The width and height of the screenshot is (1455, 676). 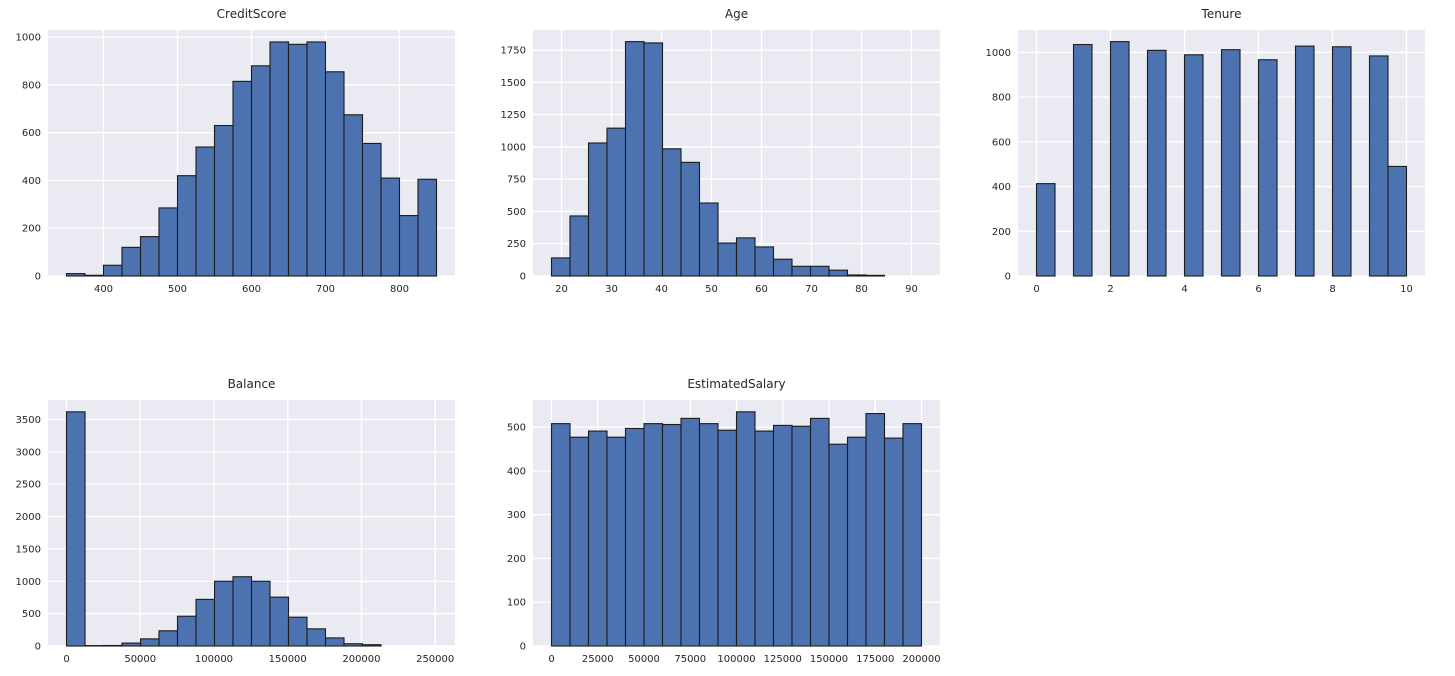 What do you see at coordinates (516, 180) in the screenshot?
I see `svg-text: 750` at bounding box center [516, 180].